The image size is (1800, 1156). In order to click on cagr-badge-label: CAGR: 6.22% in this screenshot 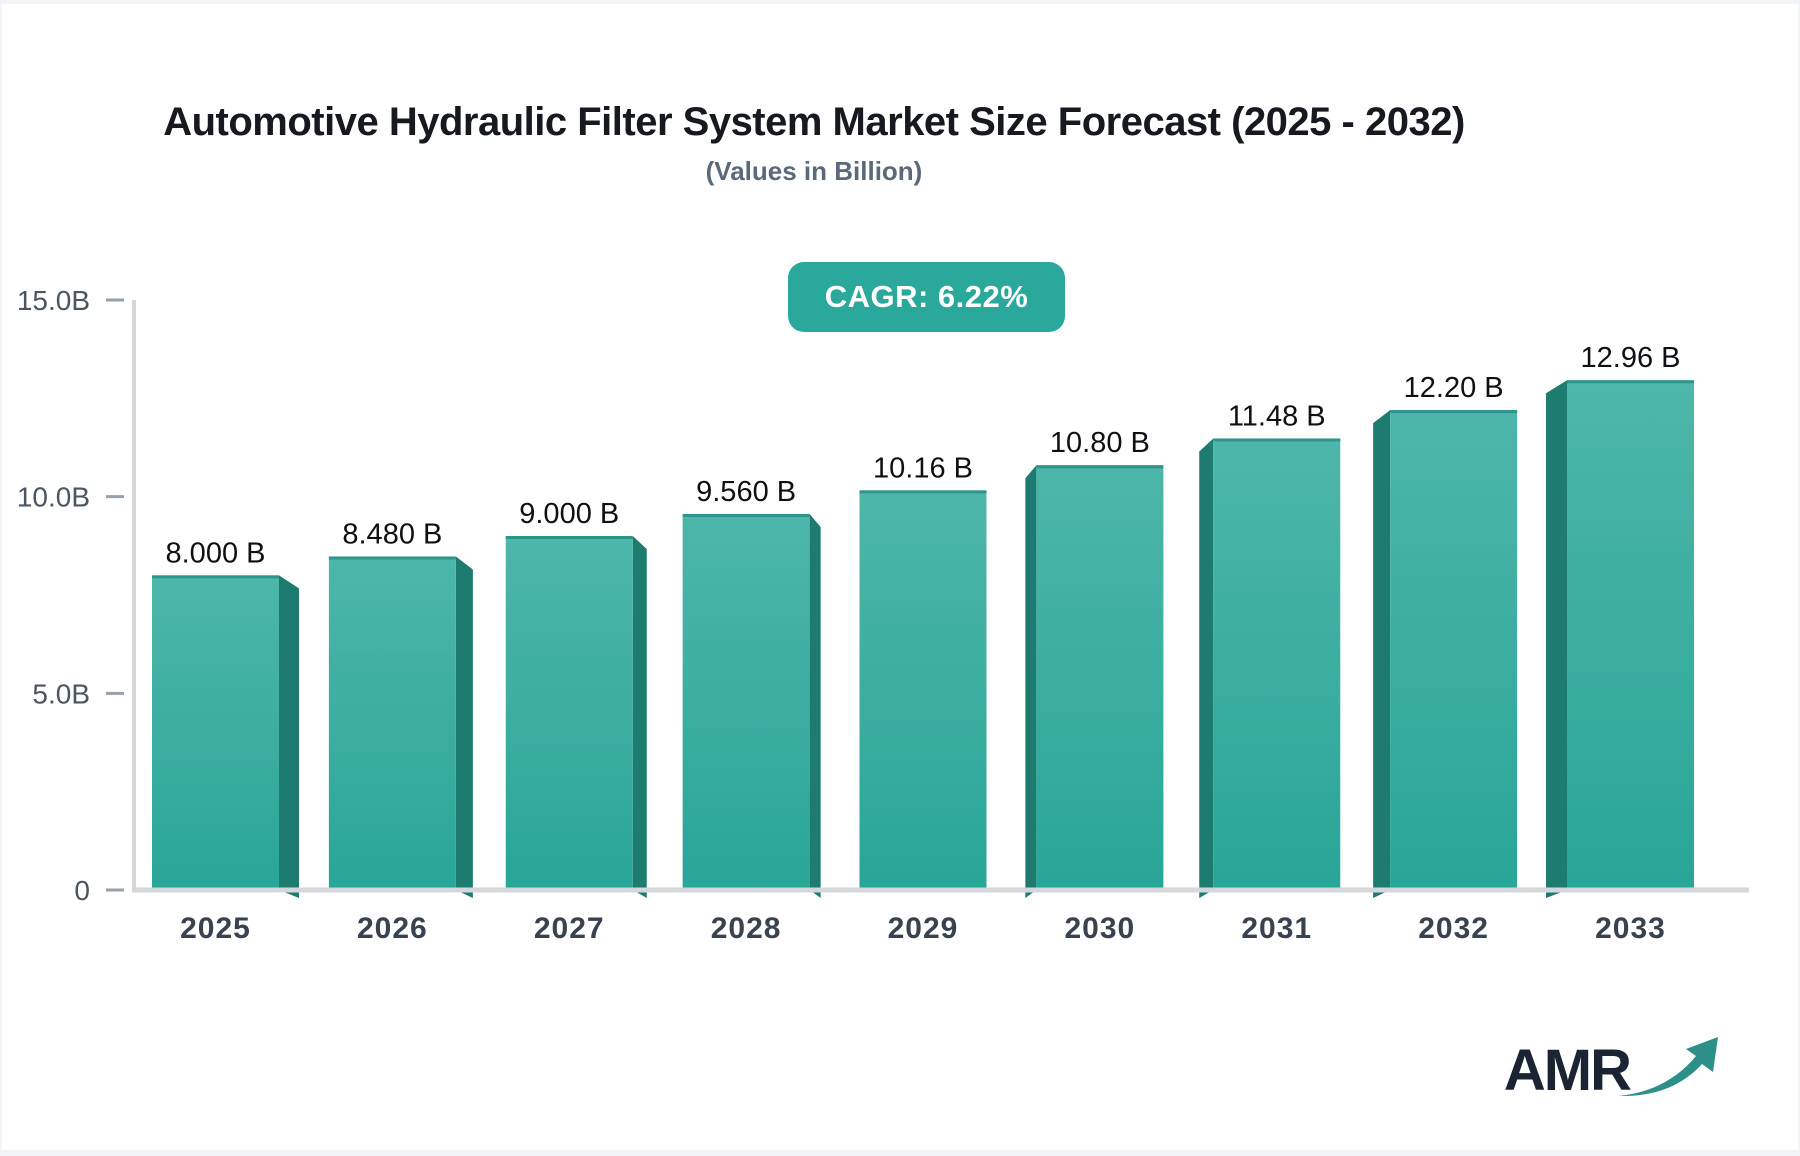, I will do `click(926, 296)`.